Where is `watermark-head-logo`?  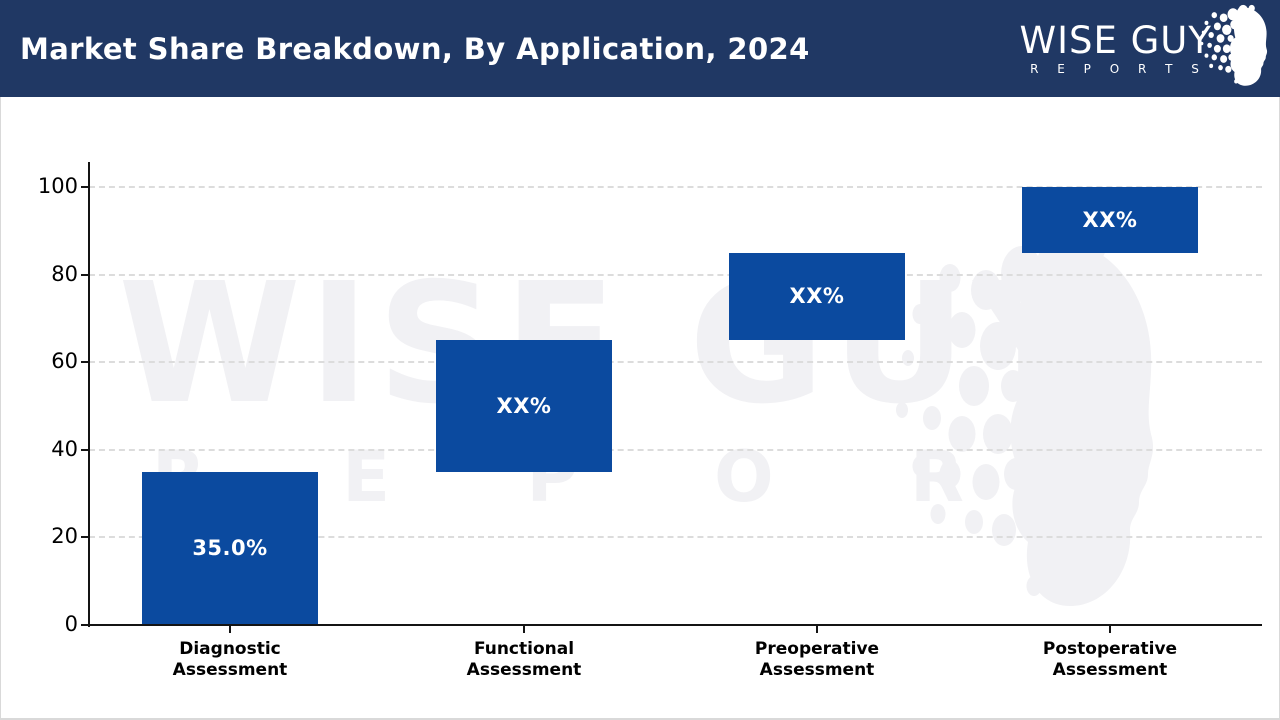 watermark-head-logo is located at coordinates (1022, 428).